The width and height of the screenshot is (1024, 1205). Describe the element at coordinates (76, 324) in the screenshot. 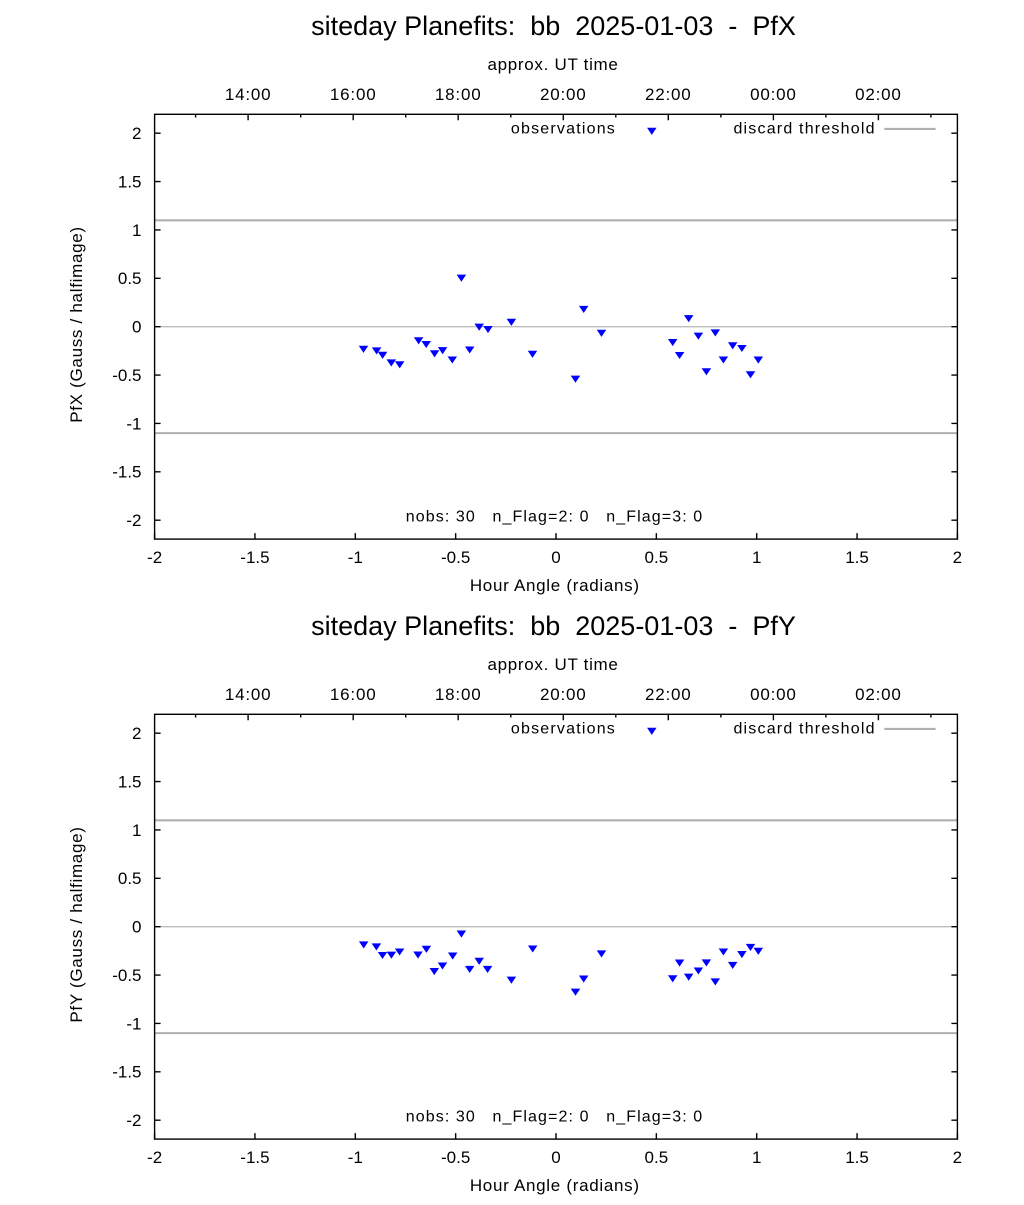

I see `svg-text: PfX (Gauss / halfimage)` at that location.